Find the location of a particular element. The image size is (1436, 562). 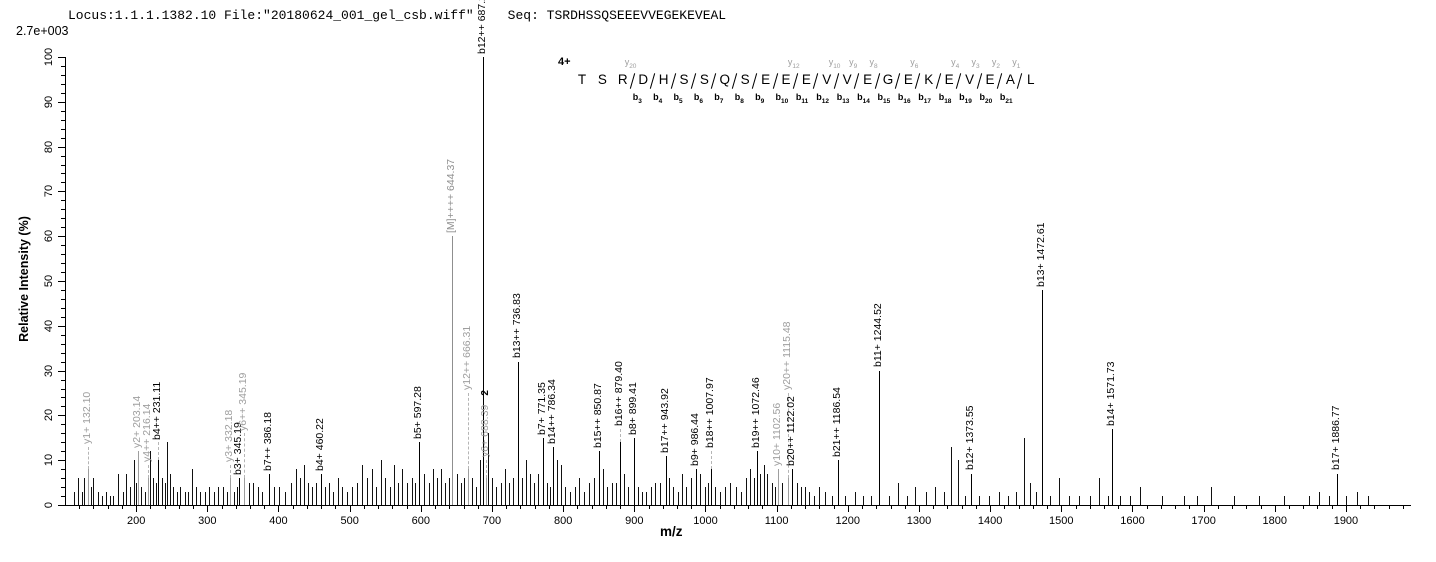

b-ion-label: b21 is located at coordinates (1006, 98).